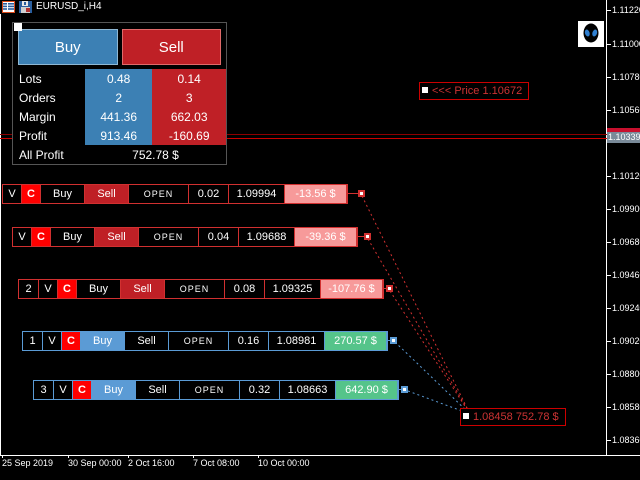  I want to click on y-axis-tick: 1.11000, so click(623, 44).